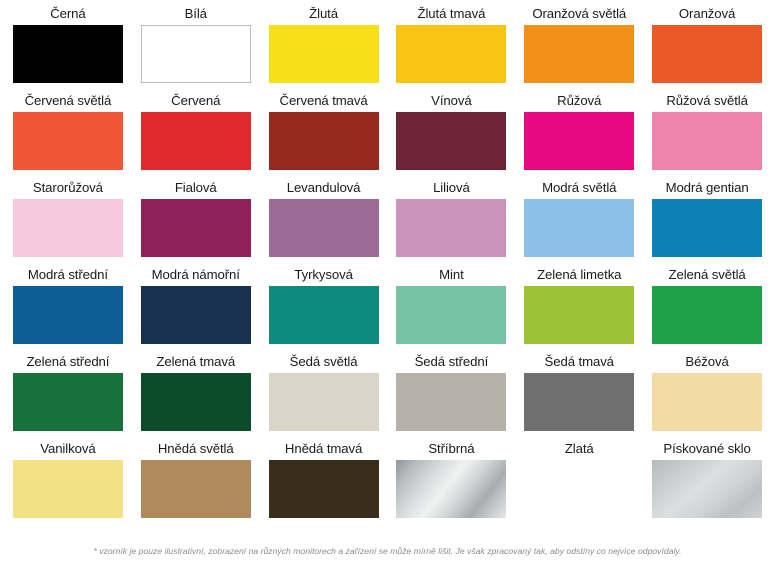 The image size is (775, 564). Describe the element at coordinates (451, 274) in the screenshot. I see `swatch-label: Mint` at that location.